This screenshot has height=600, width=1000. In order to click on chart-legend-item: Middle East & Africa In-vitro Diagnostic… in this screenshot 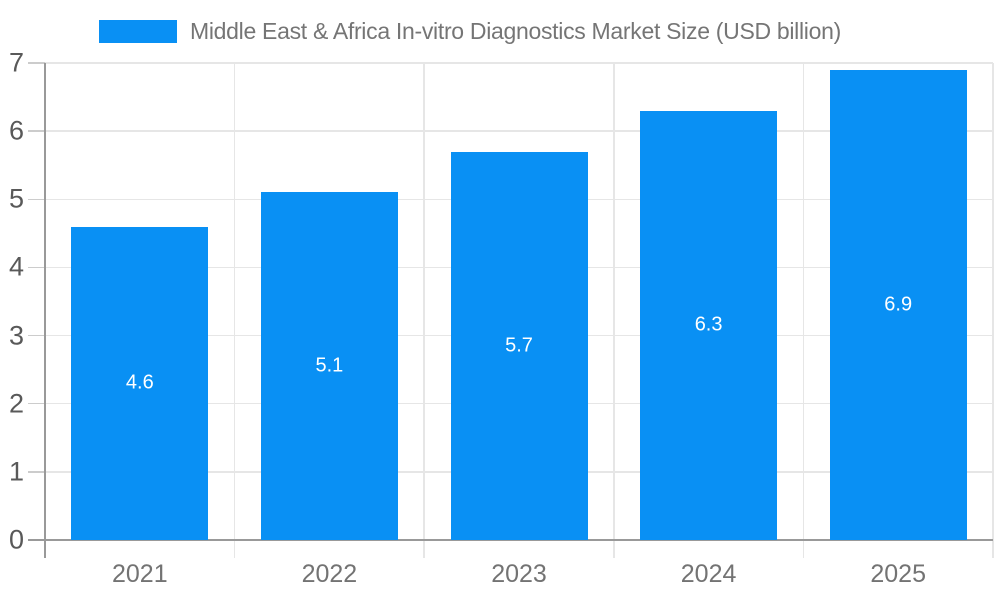, I will do `click(470, 31)`.